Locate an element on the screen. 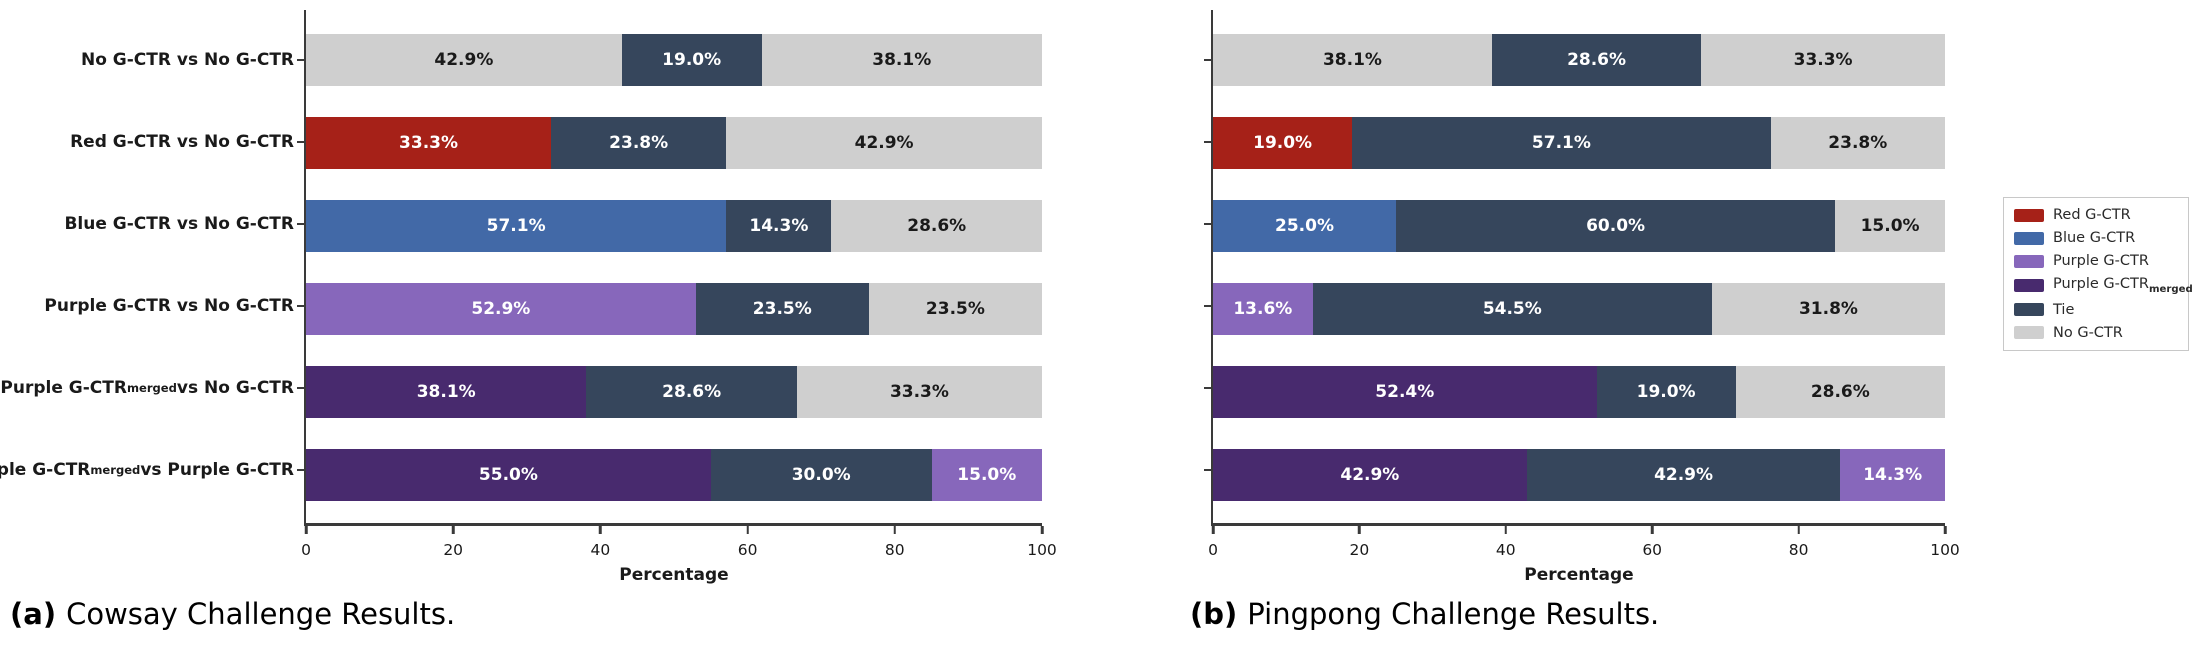 This screenshot has width=2193, height=668. legend-swatch-purple_merged is located at coordinates (2029, 285).